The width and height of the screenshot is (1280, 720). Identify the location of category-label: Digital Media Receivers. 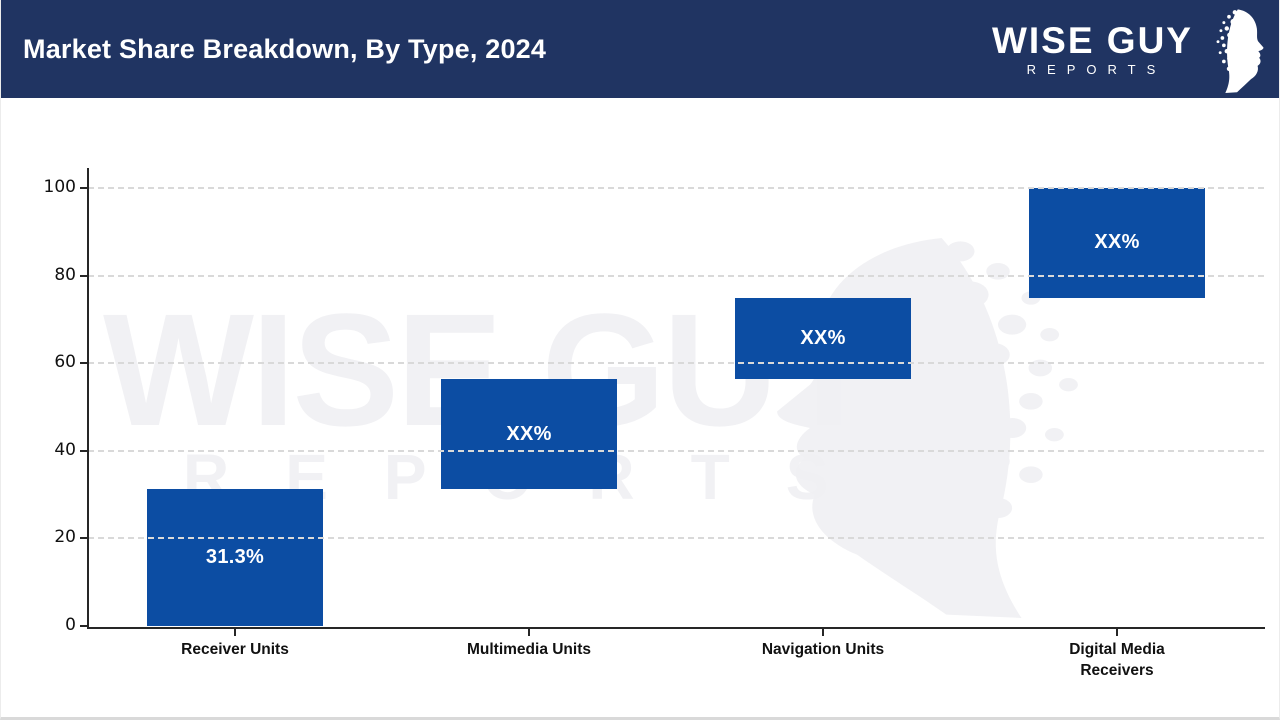
(1117, 660).